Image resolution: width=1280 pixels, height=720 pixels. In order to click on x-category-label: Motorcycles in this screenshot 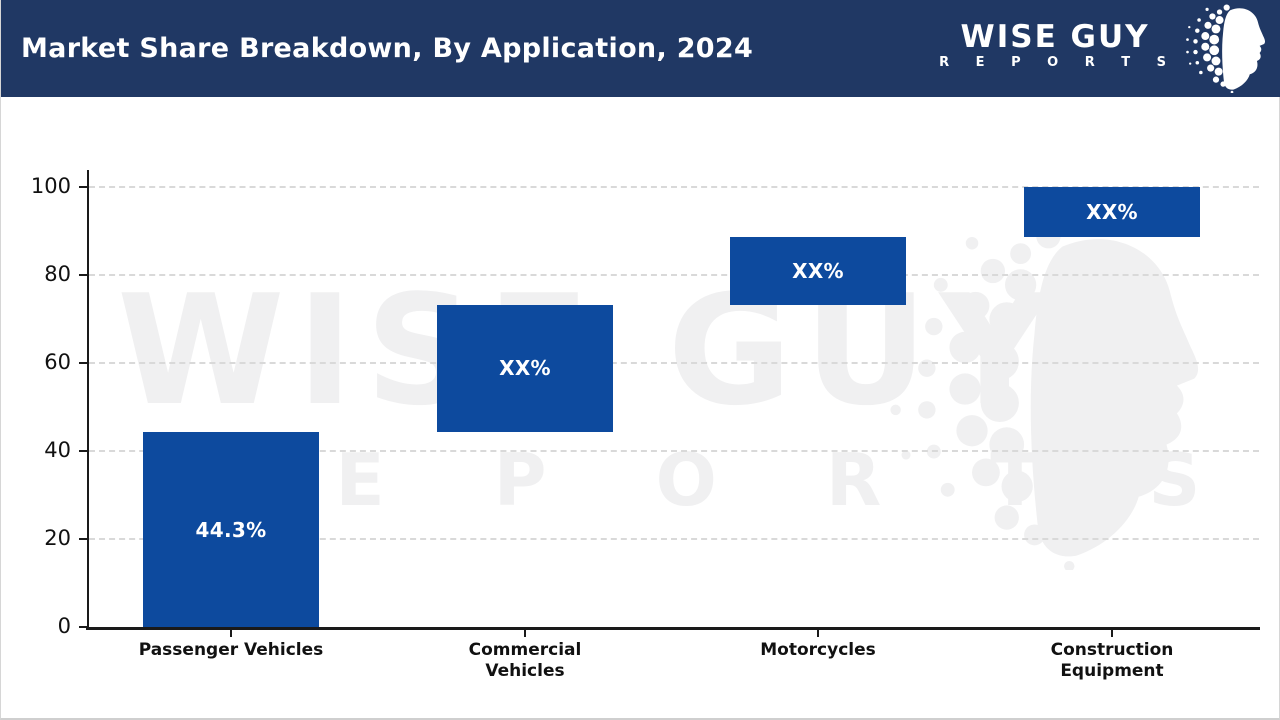, I will do `click(818, 650)`.